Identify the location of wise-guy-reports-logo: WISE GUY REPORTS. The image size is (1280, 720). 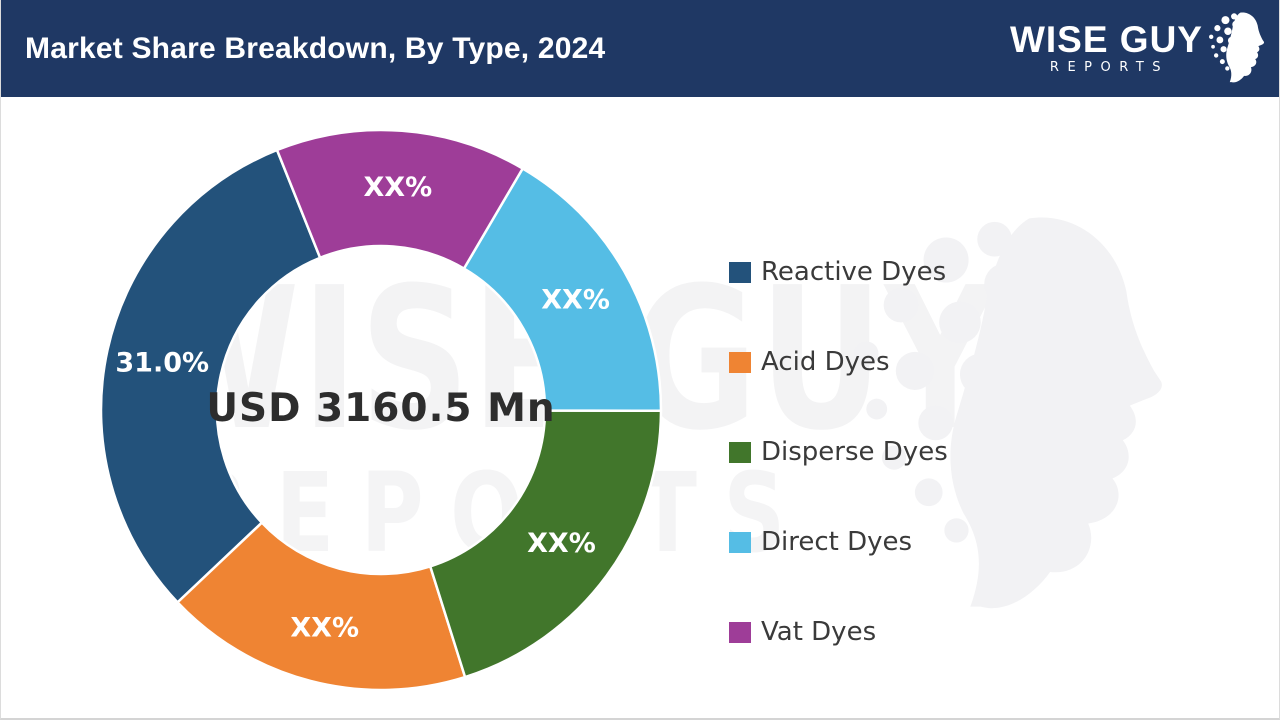
(1138, 48).